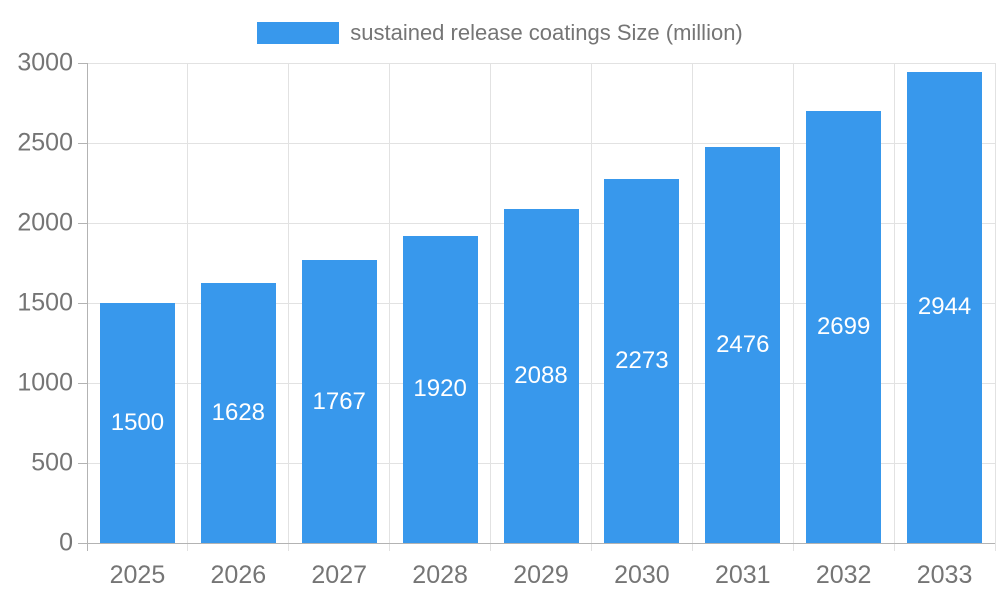 The image size is (1000, 600). Describe the element at coordinates (742, 575) in the screenshot. I see `x-tick-label: 2031` at that location.